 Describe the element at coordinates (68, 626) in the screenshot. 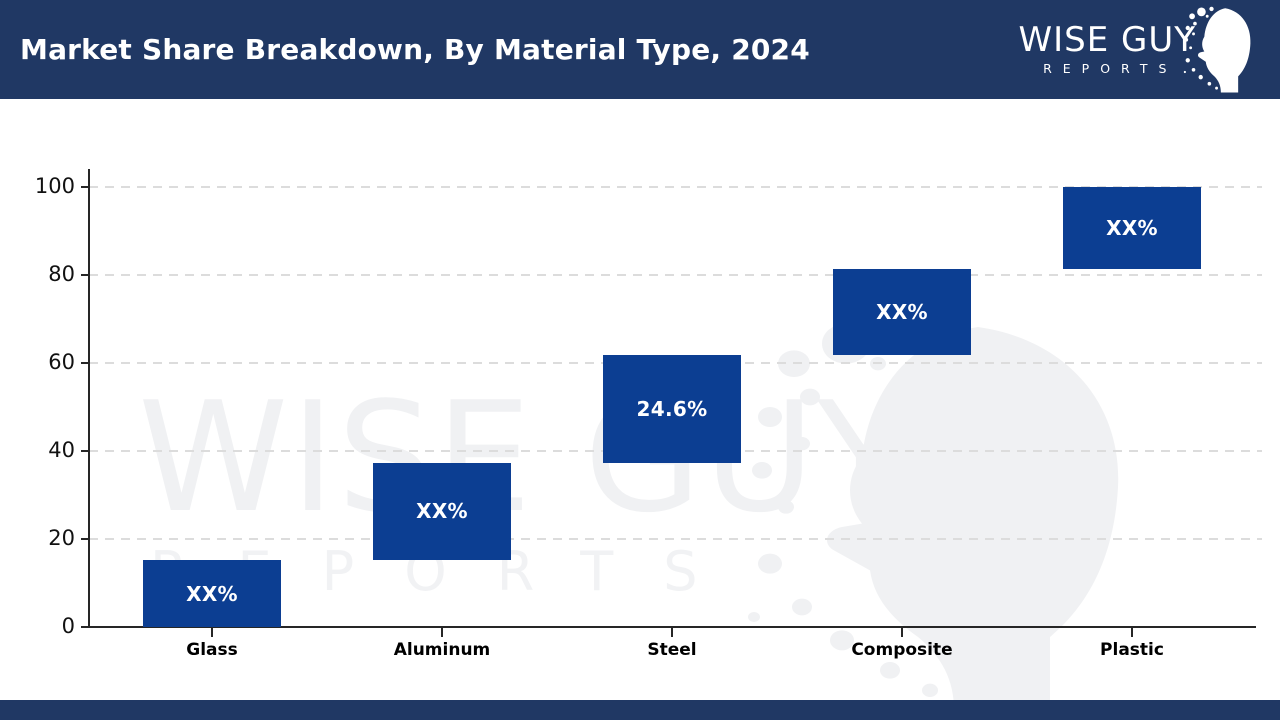

I see `y-axis-label: 0` at that location.